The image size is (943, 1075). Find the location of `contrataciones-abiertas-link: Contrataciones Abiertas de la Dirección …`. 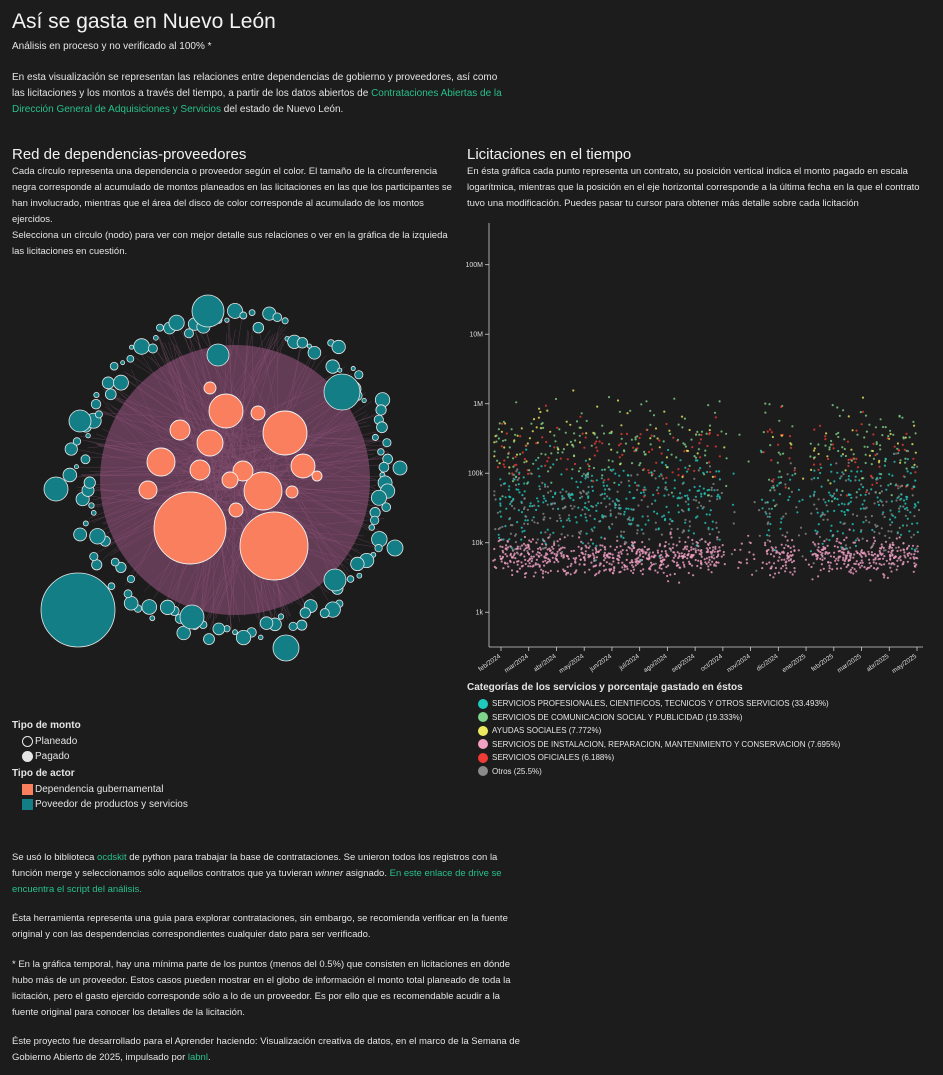

contrataciones-abiertas-link: Contrataciones Abiertas de la Dirección … is located at coordinates (257, 101).